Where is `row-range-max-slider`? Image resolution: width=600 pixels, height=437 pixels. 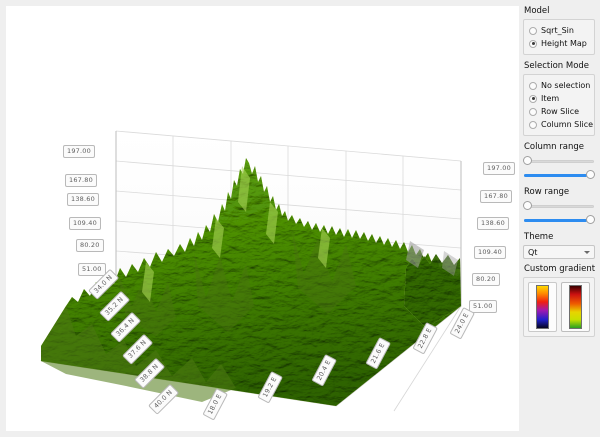
row-range-max-slider is located at coordinates (559, 220).